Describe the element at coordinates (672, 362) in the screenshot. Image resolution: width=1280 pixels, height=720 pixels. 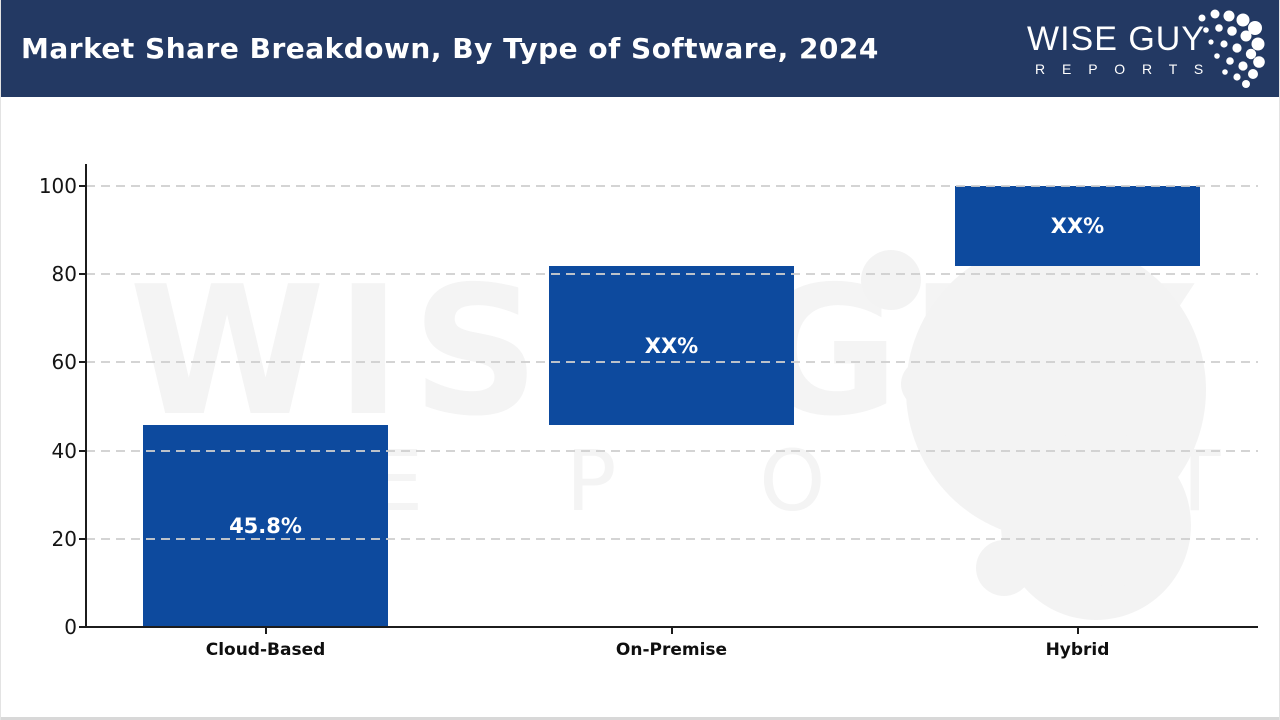
I see `gridline-y60` at that location.